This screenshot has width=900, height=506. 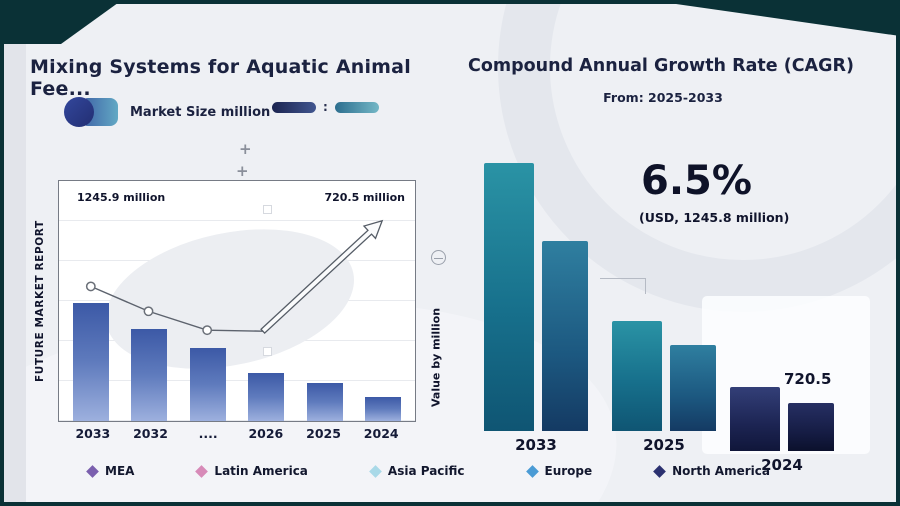 What do you see at coordinates (91, 362) in the screenshot?
I see `left-bar-2033` at bounding box center [91, 362].